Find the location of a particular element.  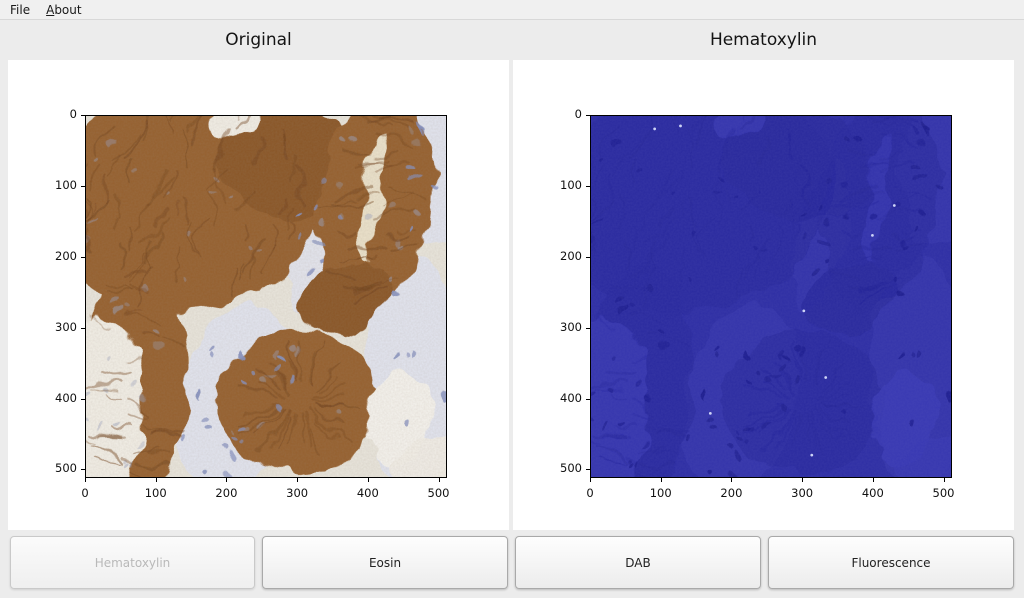

hematoxylin-button: Hematoxylin is located at coordinates (132, 562).